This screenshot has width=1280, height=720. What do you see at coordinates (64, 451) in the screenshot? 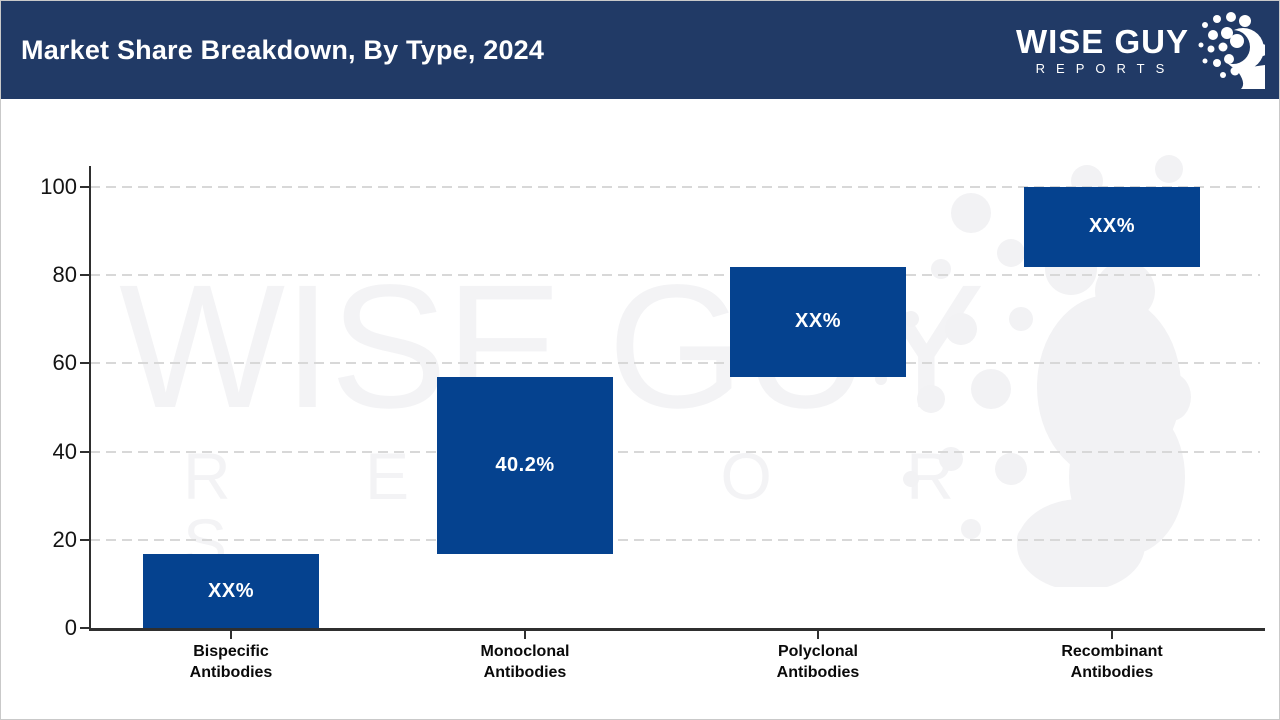
I see `y-tick-label: 40` at bounding box center [64, 451].